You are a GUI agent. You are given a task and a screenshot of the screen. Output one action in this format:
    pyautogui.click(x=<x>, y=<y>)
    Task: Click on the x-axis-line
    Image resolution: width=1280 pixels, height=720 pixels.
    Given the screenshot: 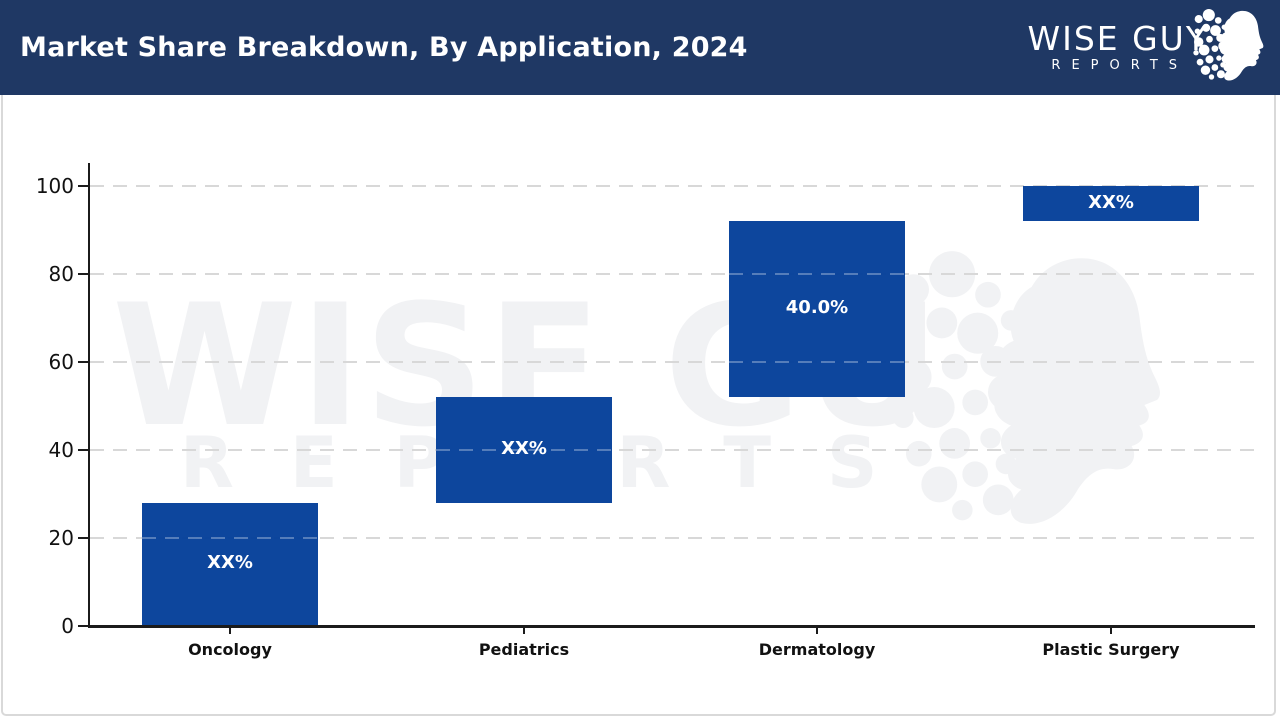 What is the action you would take?
    pyautogui.click(x=671, y=626)
    